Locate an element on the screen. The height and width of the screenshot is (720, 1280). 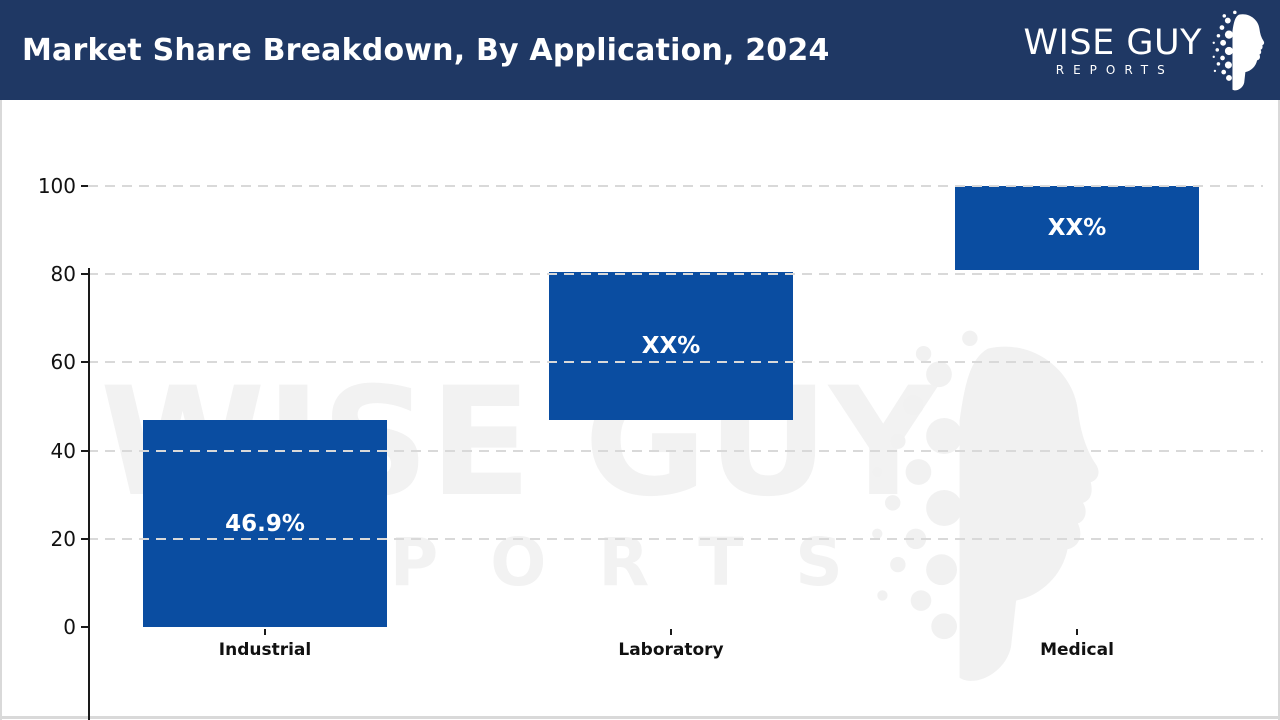
y-axis-tick-label: 60 is located at coordinates (63, 362).